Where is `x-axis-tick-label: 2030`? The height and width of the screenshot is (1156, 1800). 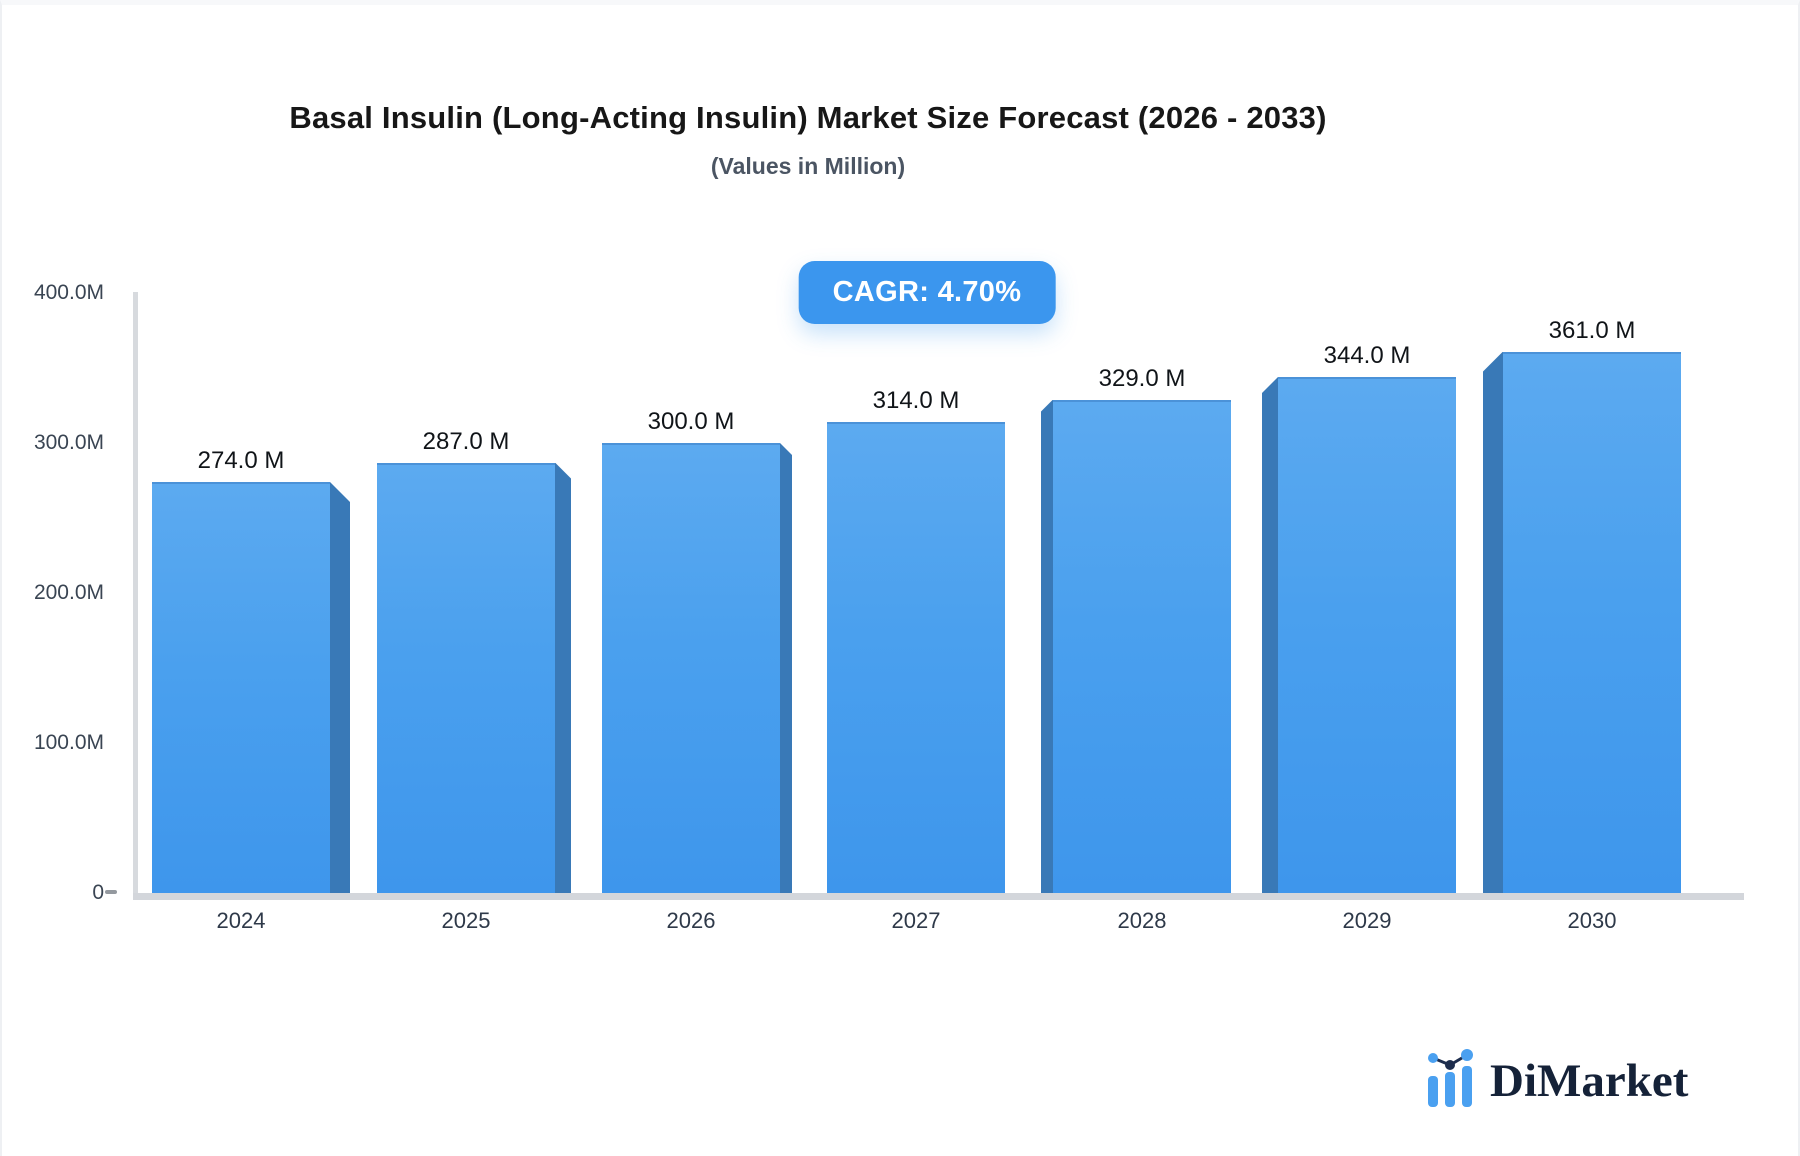
x-axis-tick-label: 2030 is located at coordinates (1592, 920).